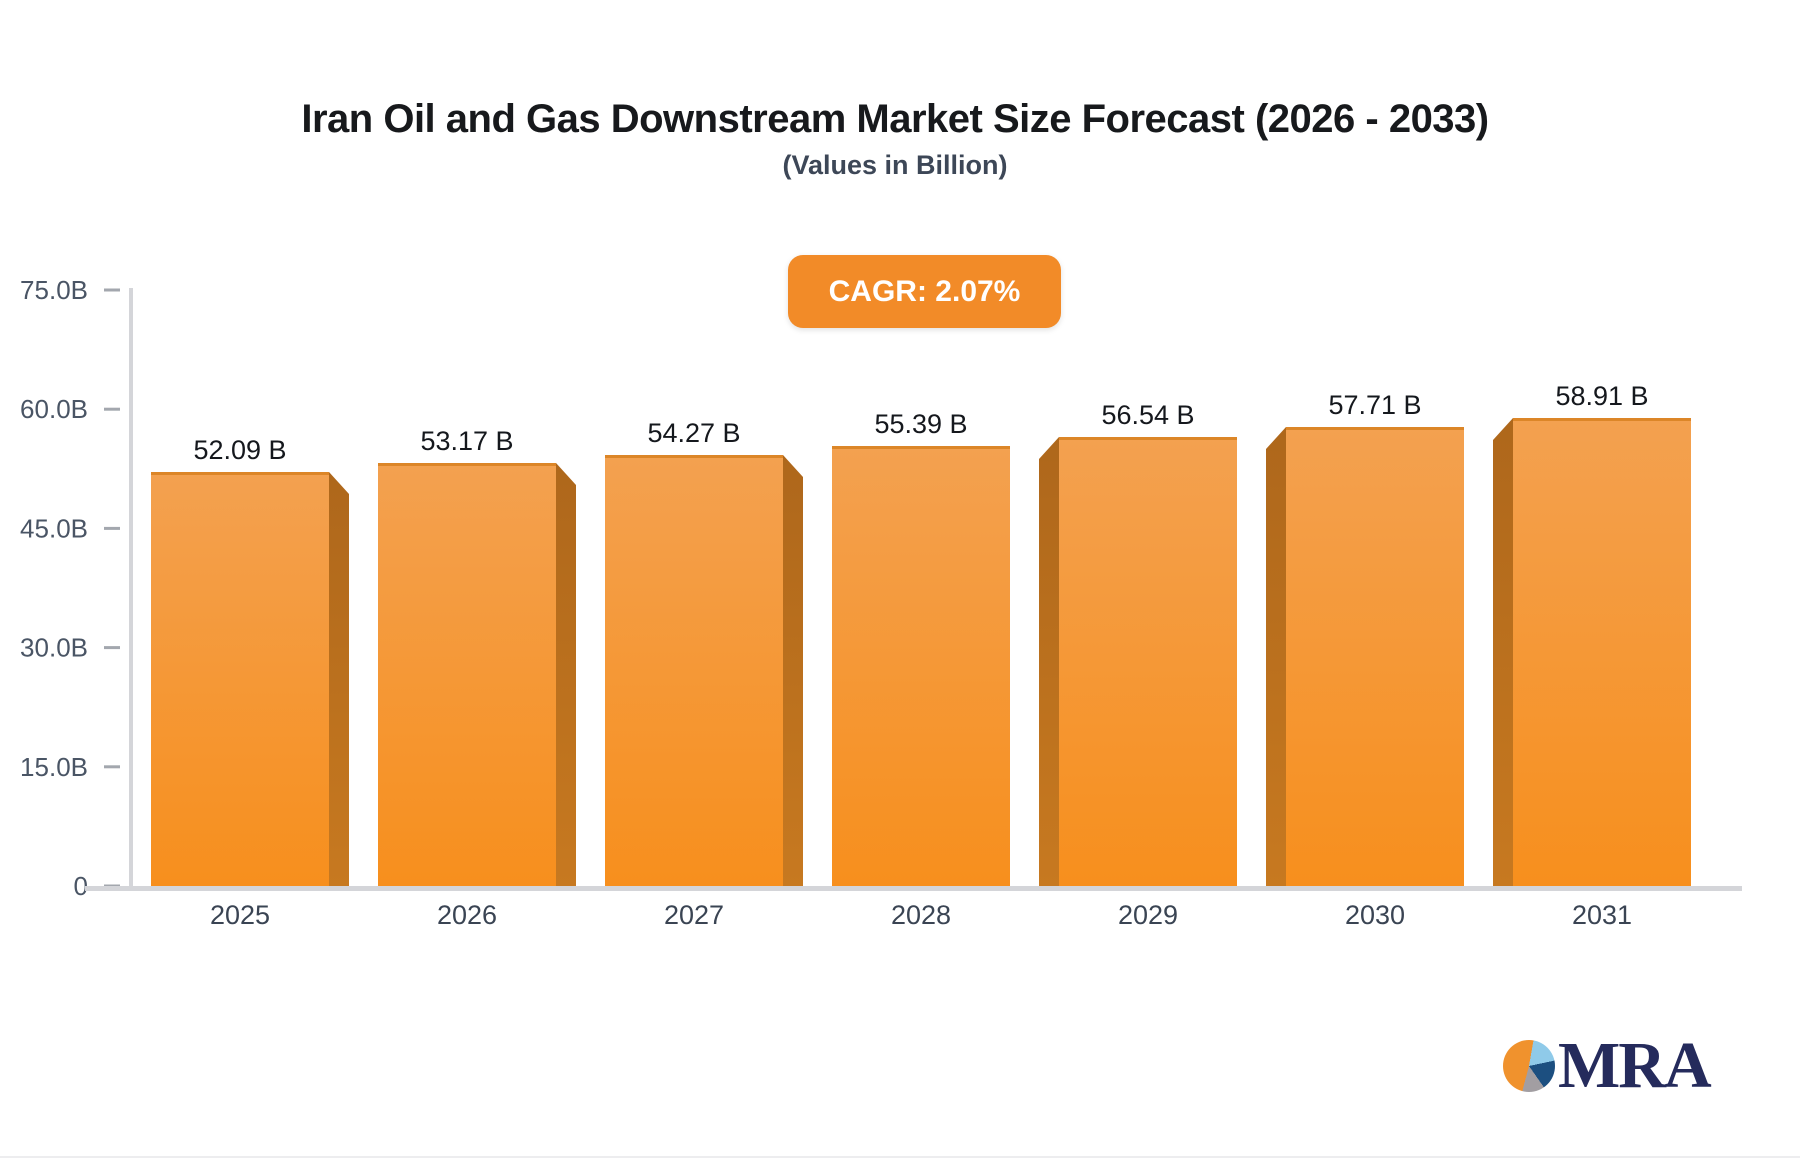  Describe the element at coordinates (54, 409) in the screenshot. I see `y-tick-label: 60.0B` at that location.